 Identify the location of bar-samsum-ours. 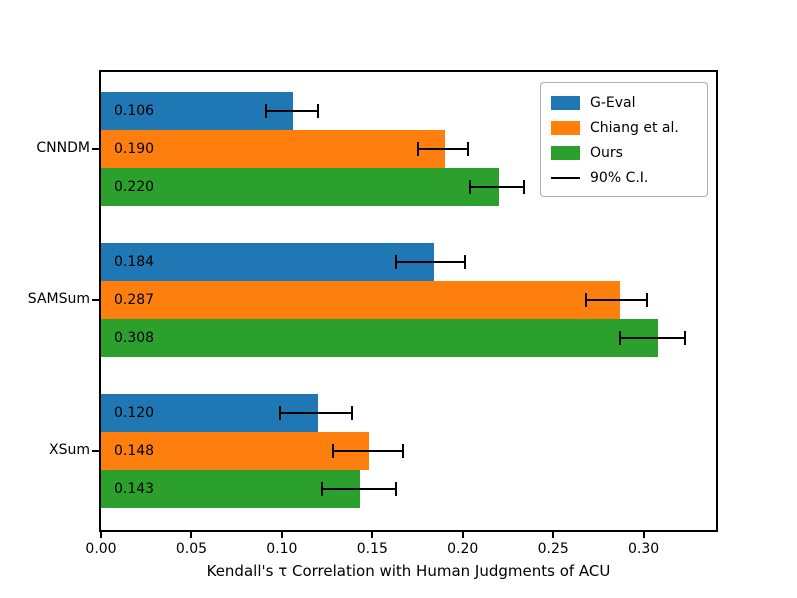
(380, 338).